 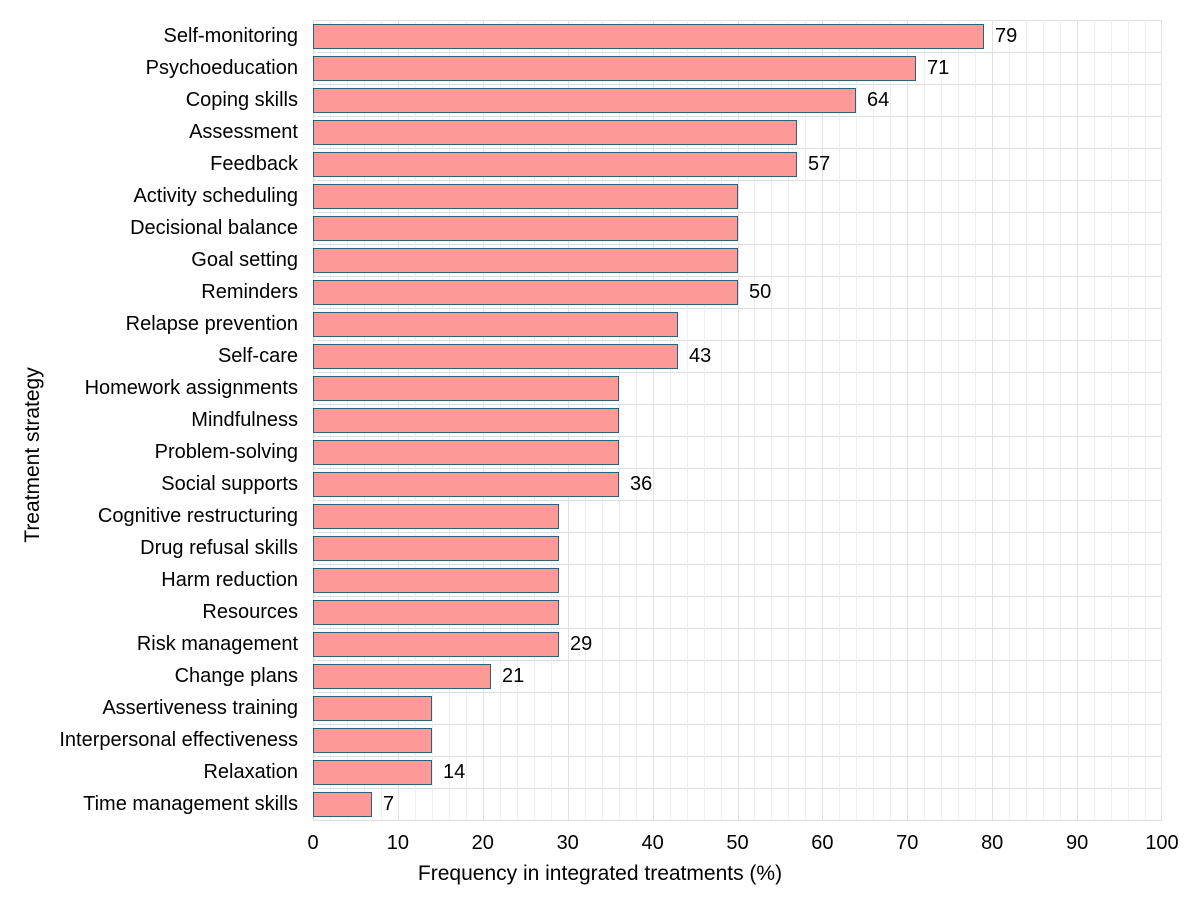 I want to click on x-tick-label: 80, so click(x=992, y=843).